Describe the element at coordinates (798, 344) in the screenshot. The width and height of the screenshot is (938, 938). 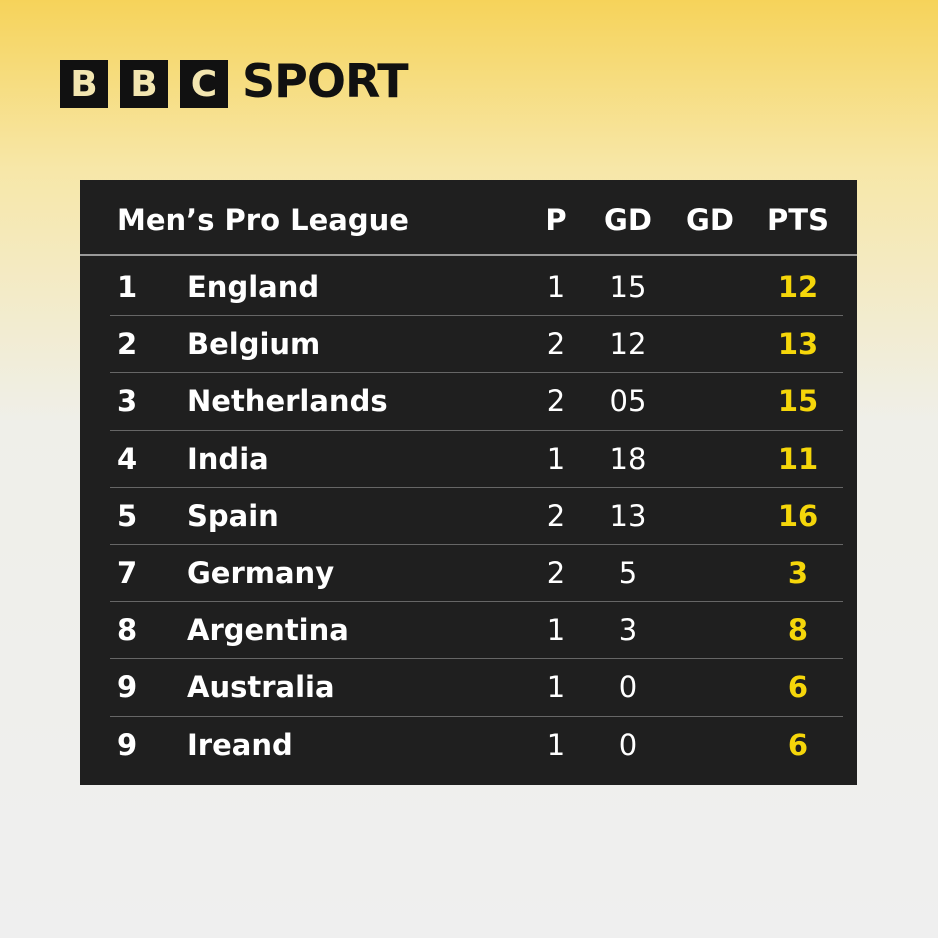
I see `points: 13` at that location.